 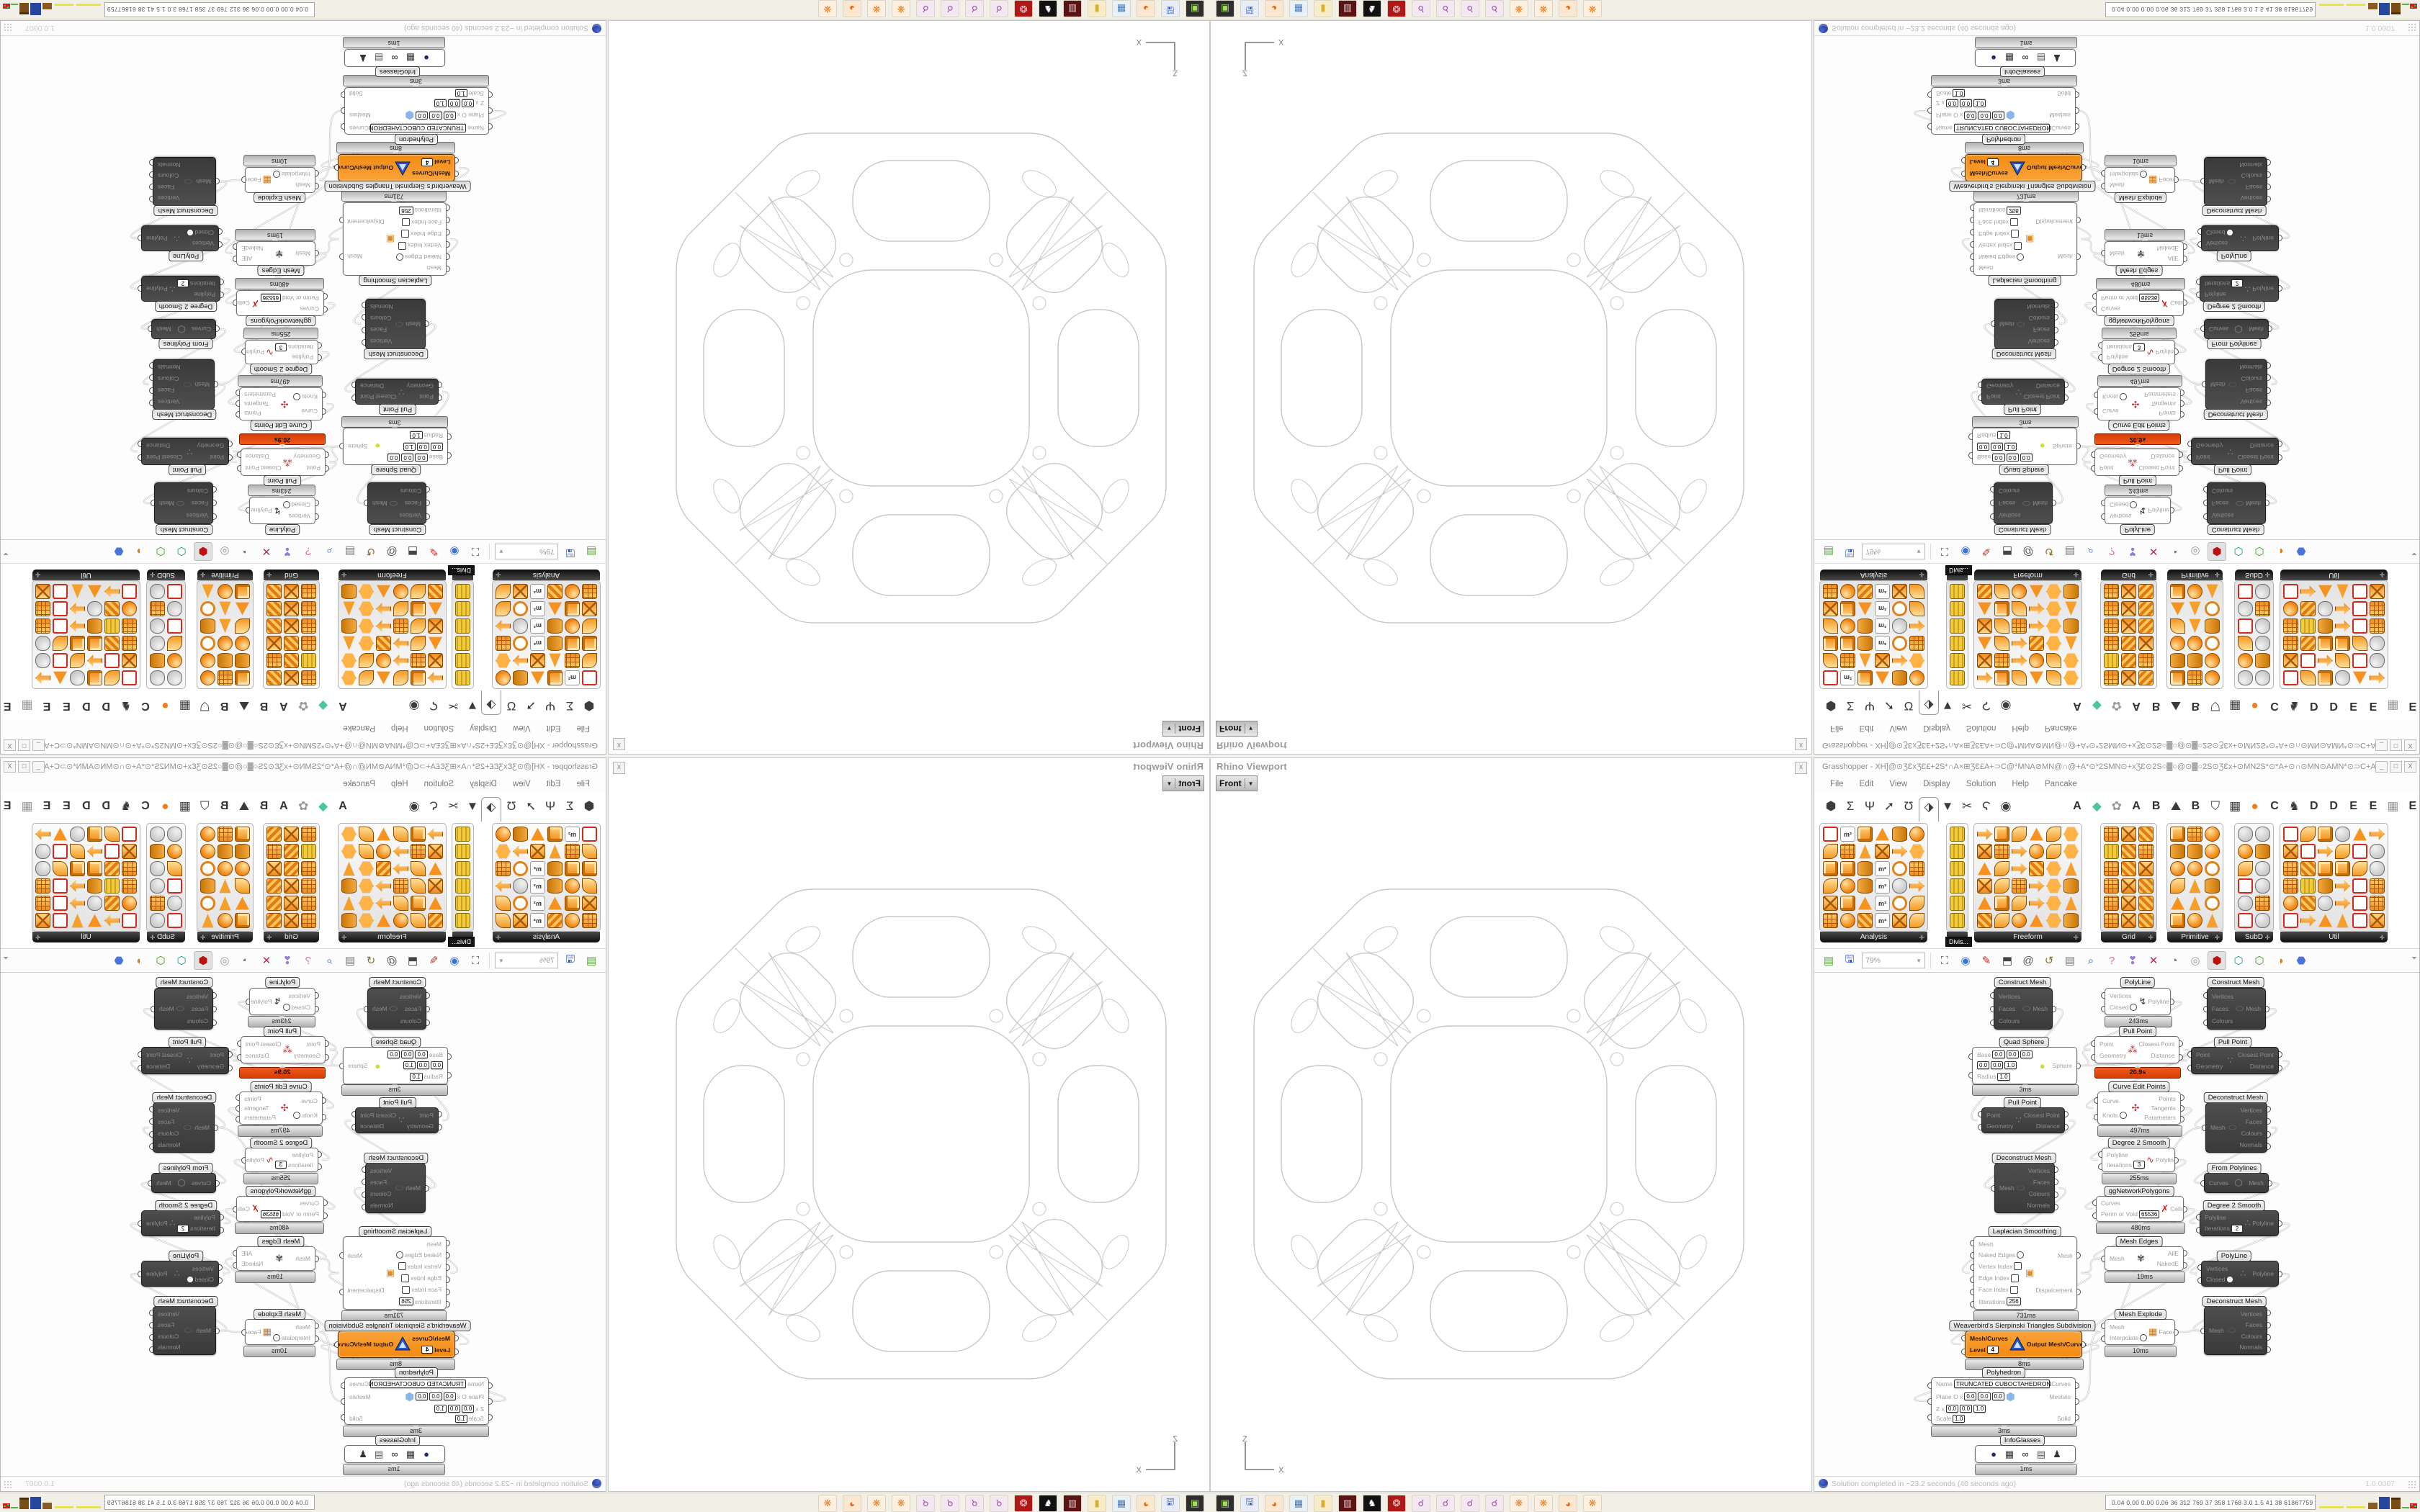 What do you see at coordinates (453, 706) in the screenshot?
I see `tab-intersect: ✂` at bounding box center [453, 706].